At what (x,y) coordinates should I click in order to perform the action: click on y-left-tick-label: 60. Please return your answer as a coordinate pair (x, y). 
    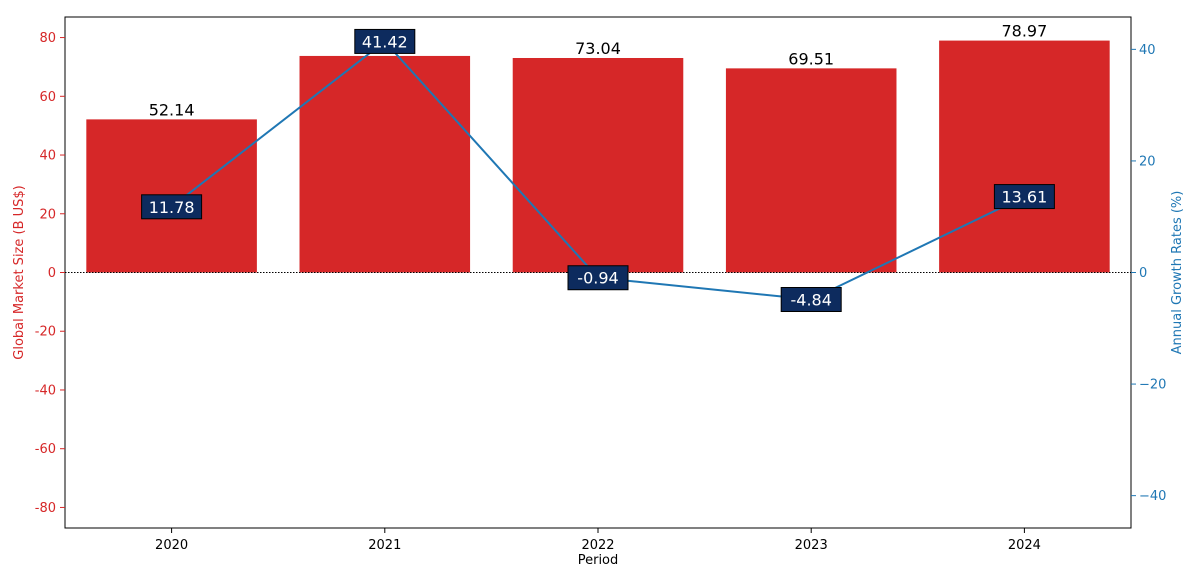
    Looking at the image, I should click on (47, 97).